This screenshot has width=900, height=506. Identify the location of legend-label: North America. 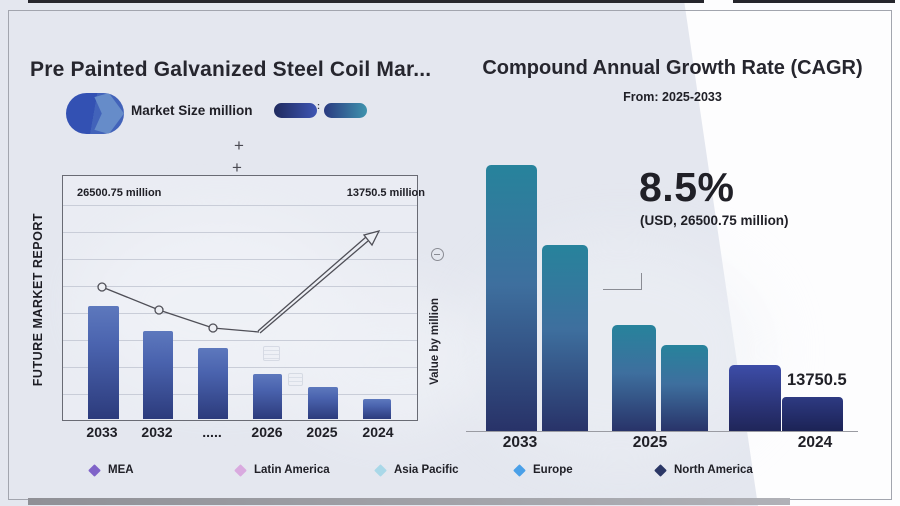
(713, 470).